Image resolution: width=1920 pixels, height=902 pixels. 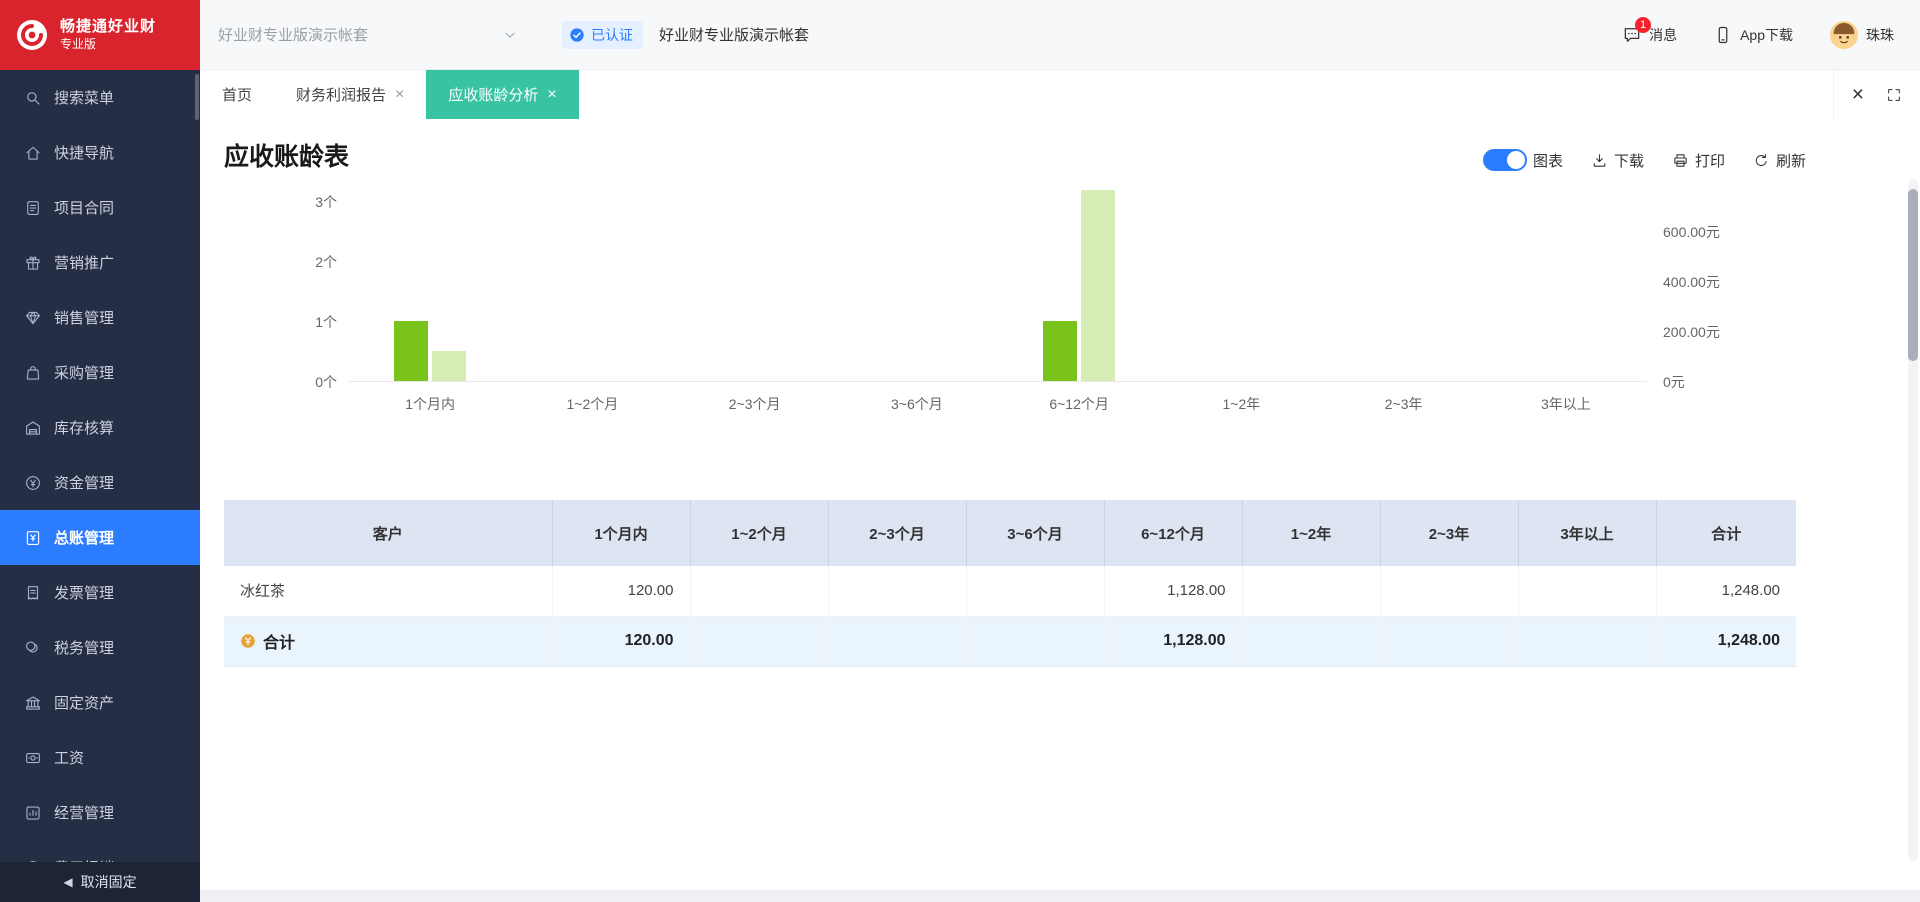 What do you see at coordinates (84, 813) in the screenshot?
I see `sidebar-item-label: 经营管理` at bounding box center [84, 813].